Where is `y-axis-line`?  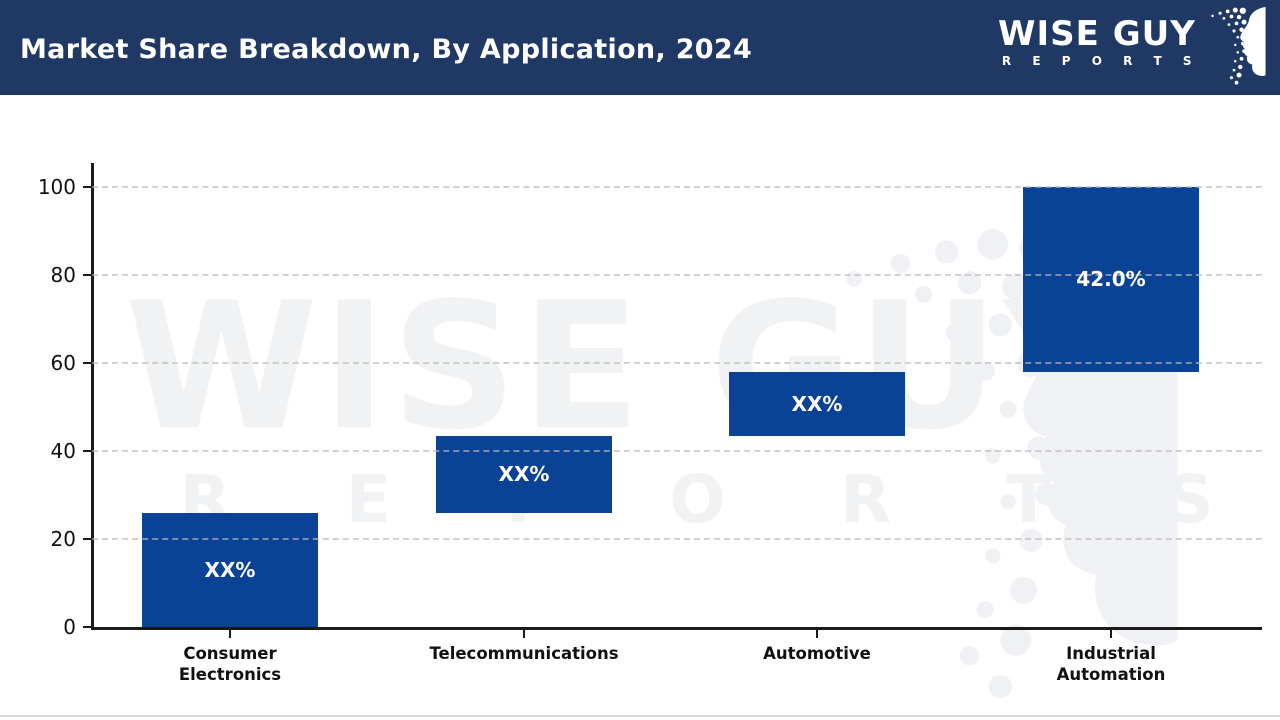 y-axis-line is located at coordinates (92, 396).